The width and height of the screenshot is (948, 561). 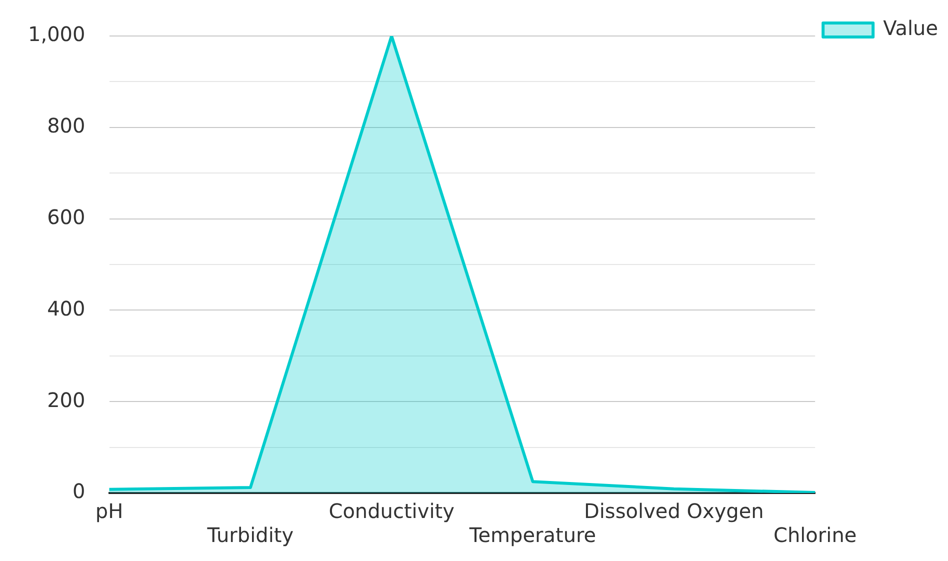 What do you see at coordinates (674, 511) in the screenshot?
I see `x-tick-label: Dissolved Oxygen` at bounding box center [674, 511].